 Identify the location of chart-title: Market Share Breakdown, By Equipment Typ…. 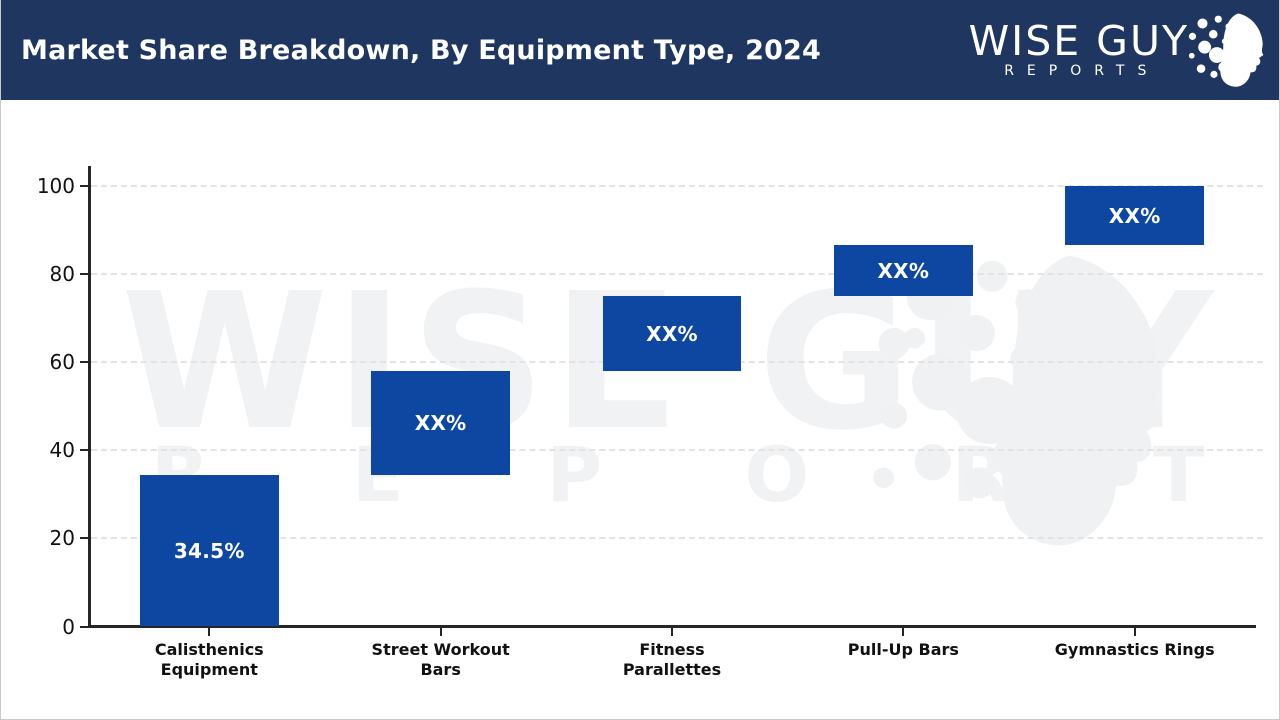
(421, 50).